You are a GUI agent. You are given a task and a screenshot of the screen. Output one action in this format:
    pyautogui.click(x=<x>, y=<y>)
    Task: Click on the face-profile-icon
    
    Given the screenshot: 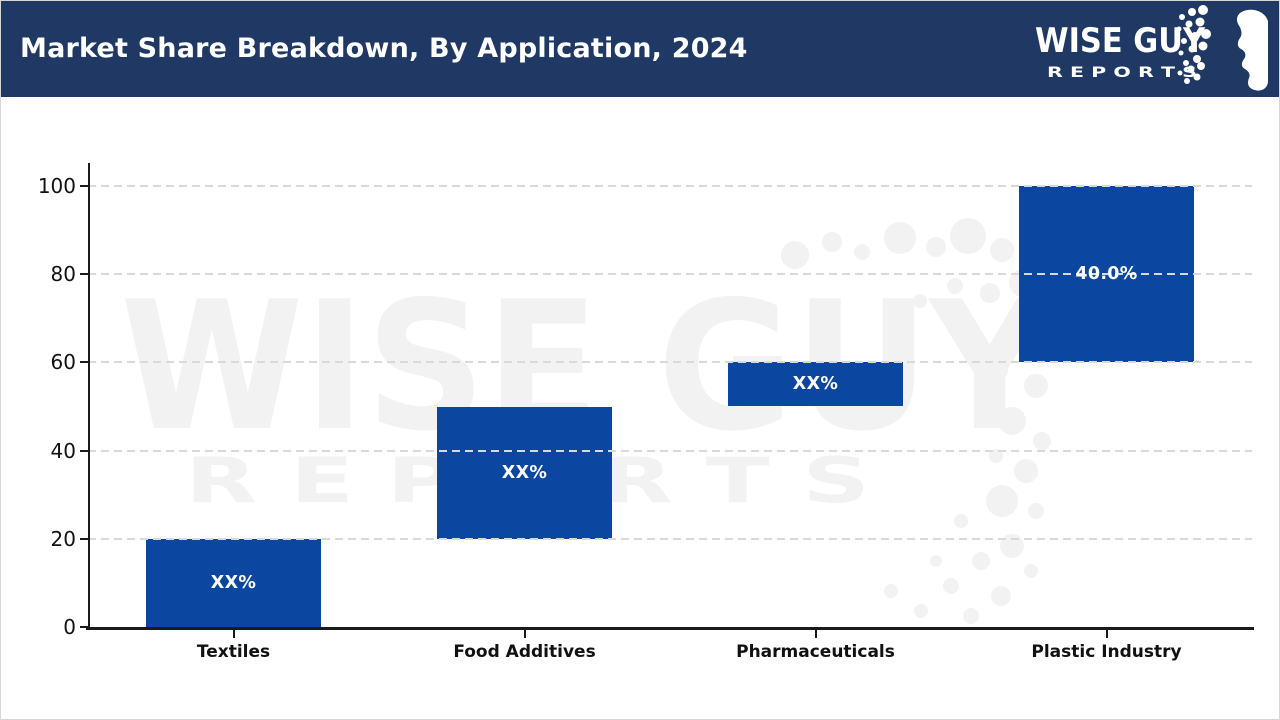 What is the action you would take?
    pyautogui.click(x=1252, y=50)
    